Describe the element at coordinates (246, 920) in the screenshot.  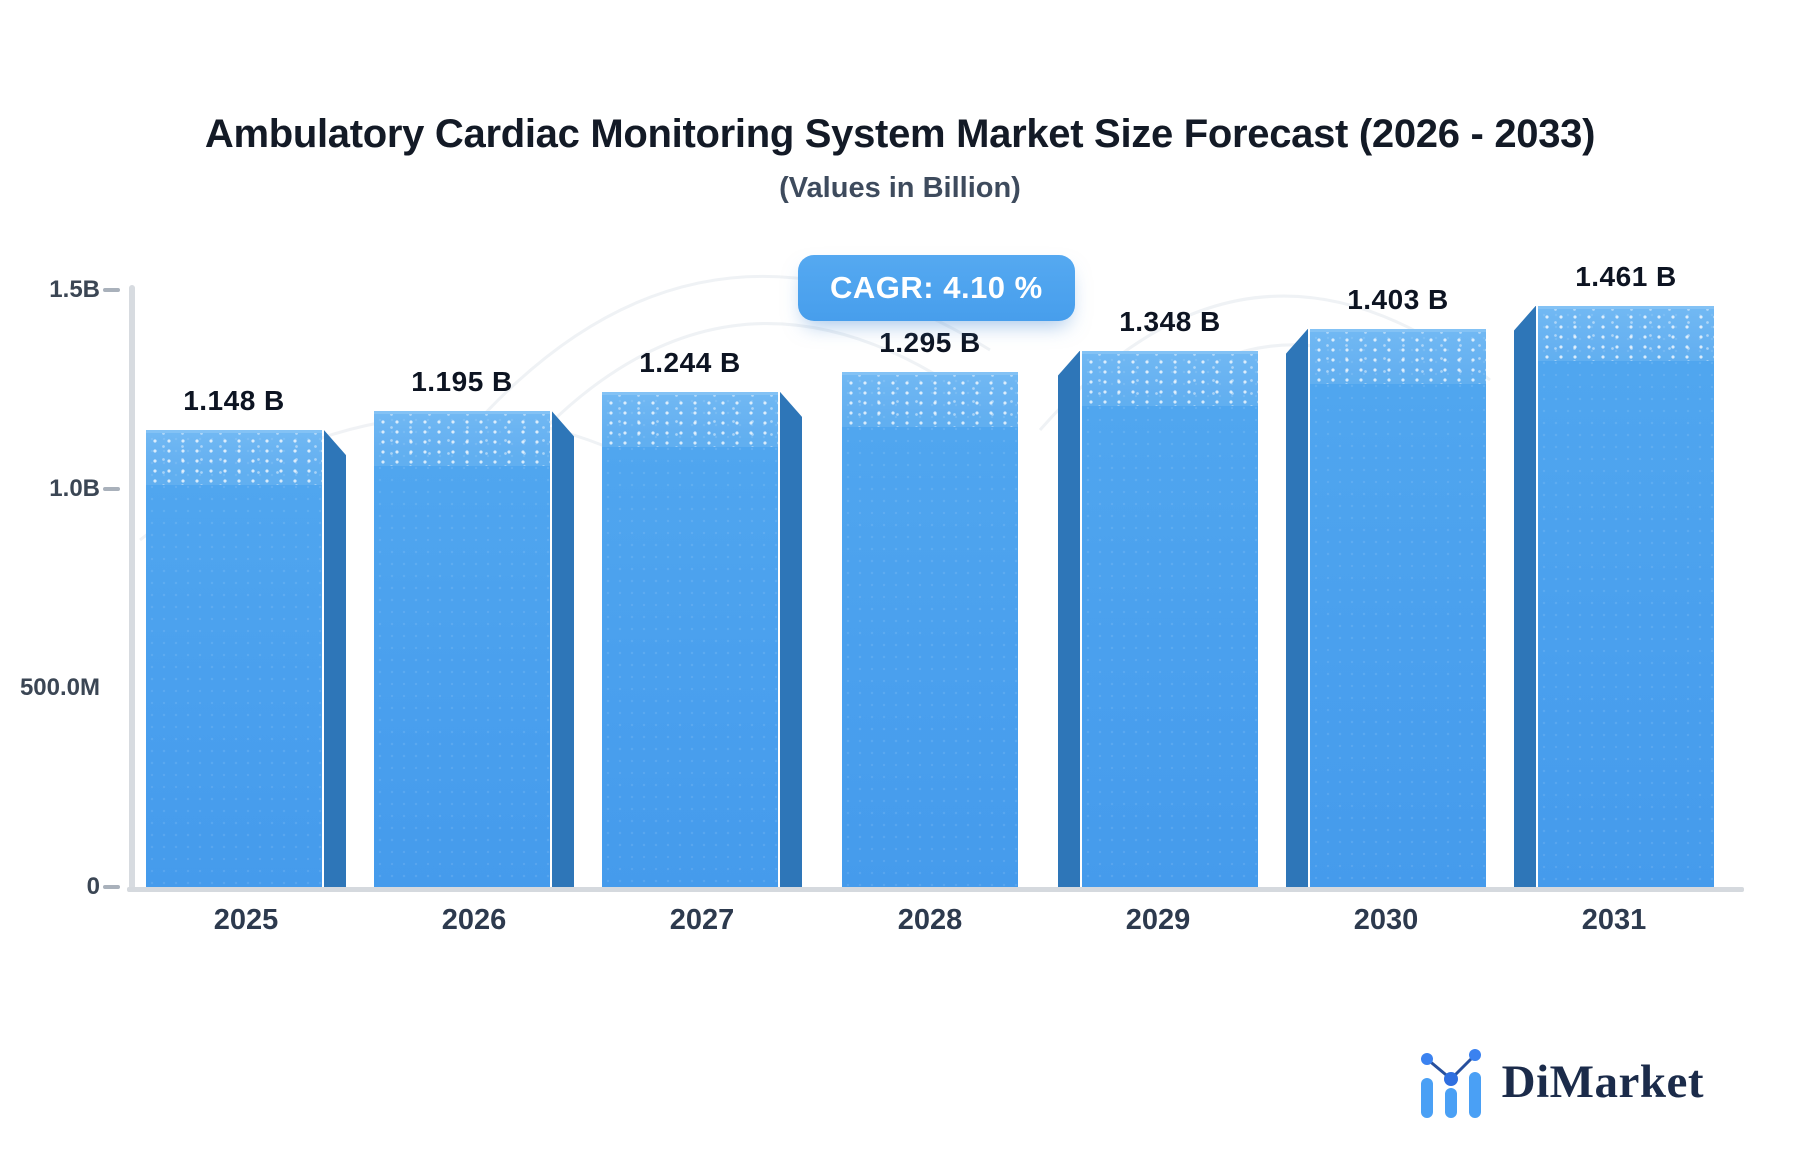
I see `x-axis-label: 2025` at that location.